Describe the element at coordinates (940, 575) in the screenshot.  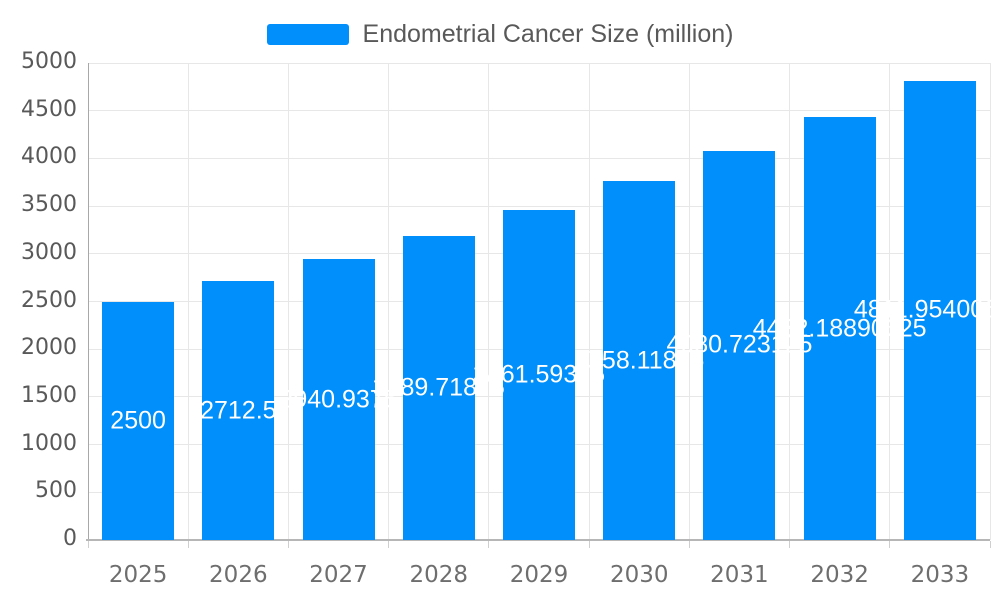
I see `x-axis-tick-label: 2033` at that location.